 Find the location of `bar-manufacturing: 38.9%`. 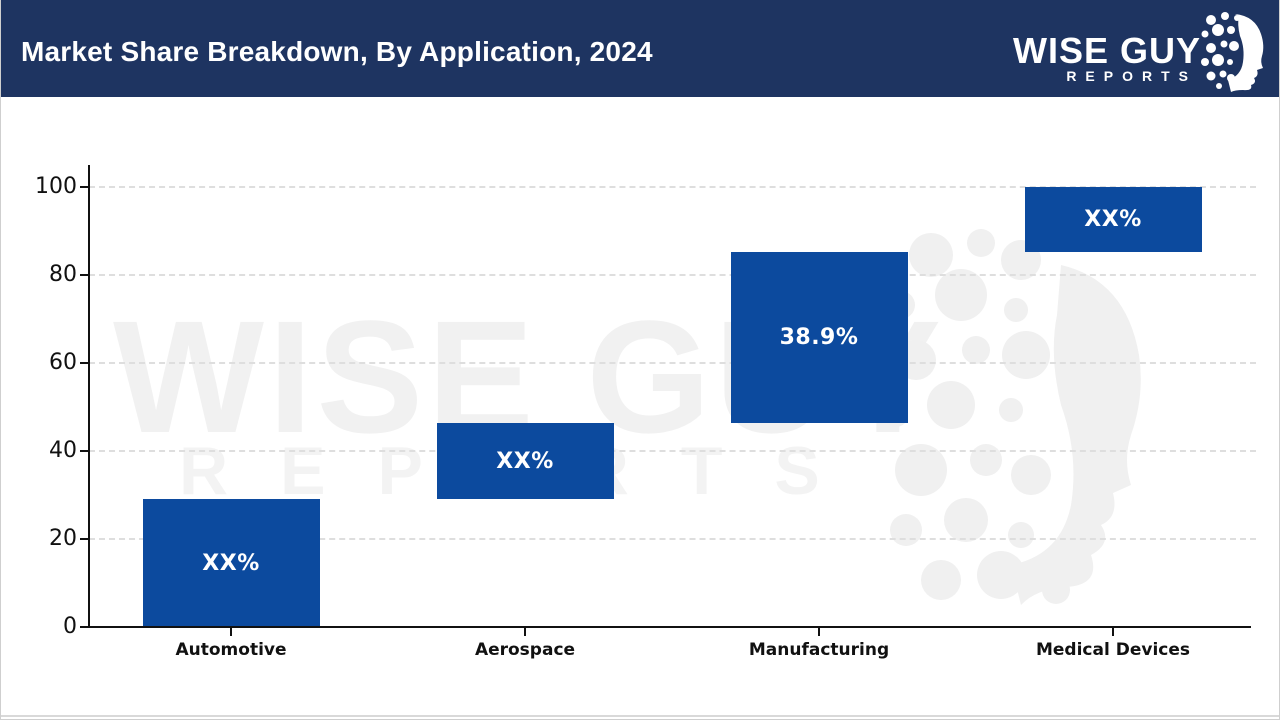

bar-manufacturing: 38.9% is located at coordinates (819, 337).